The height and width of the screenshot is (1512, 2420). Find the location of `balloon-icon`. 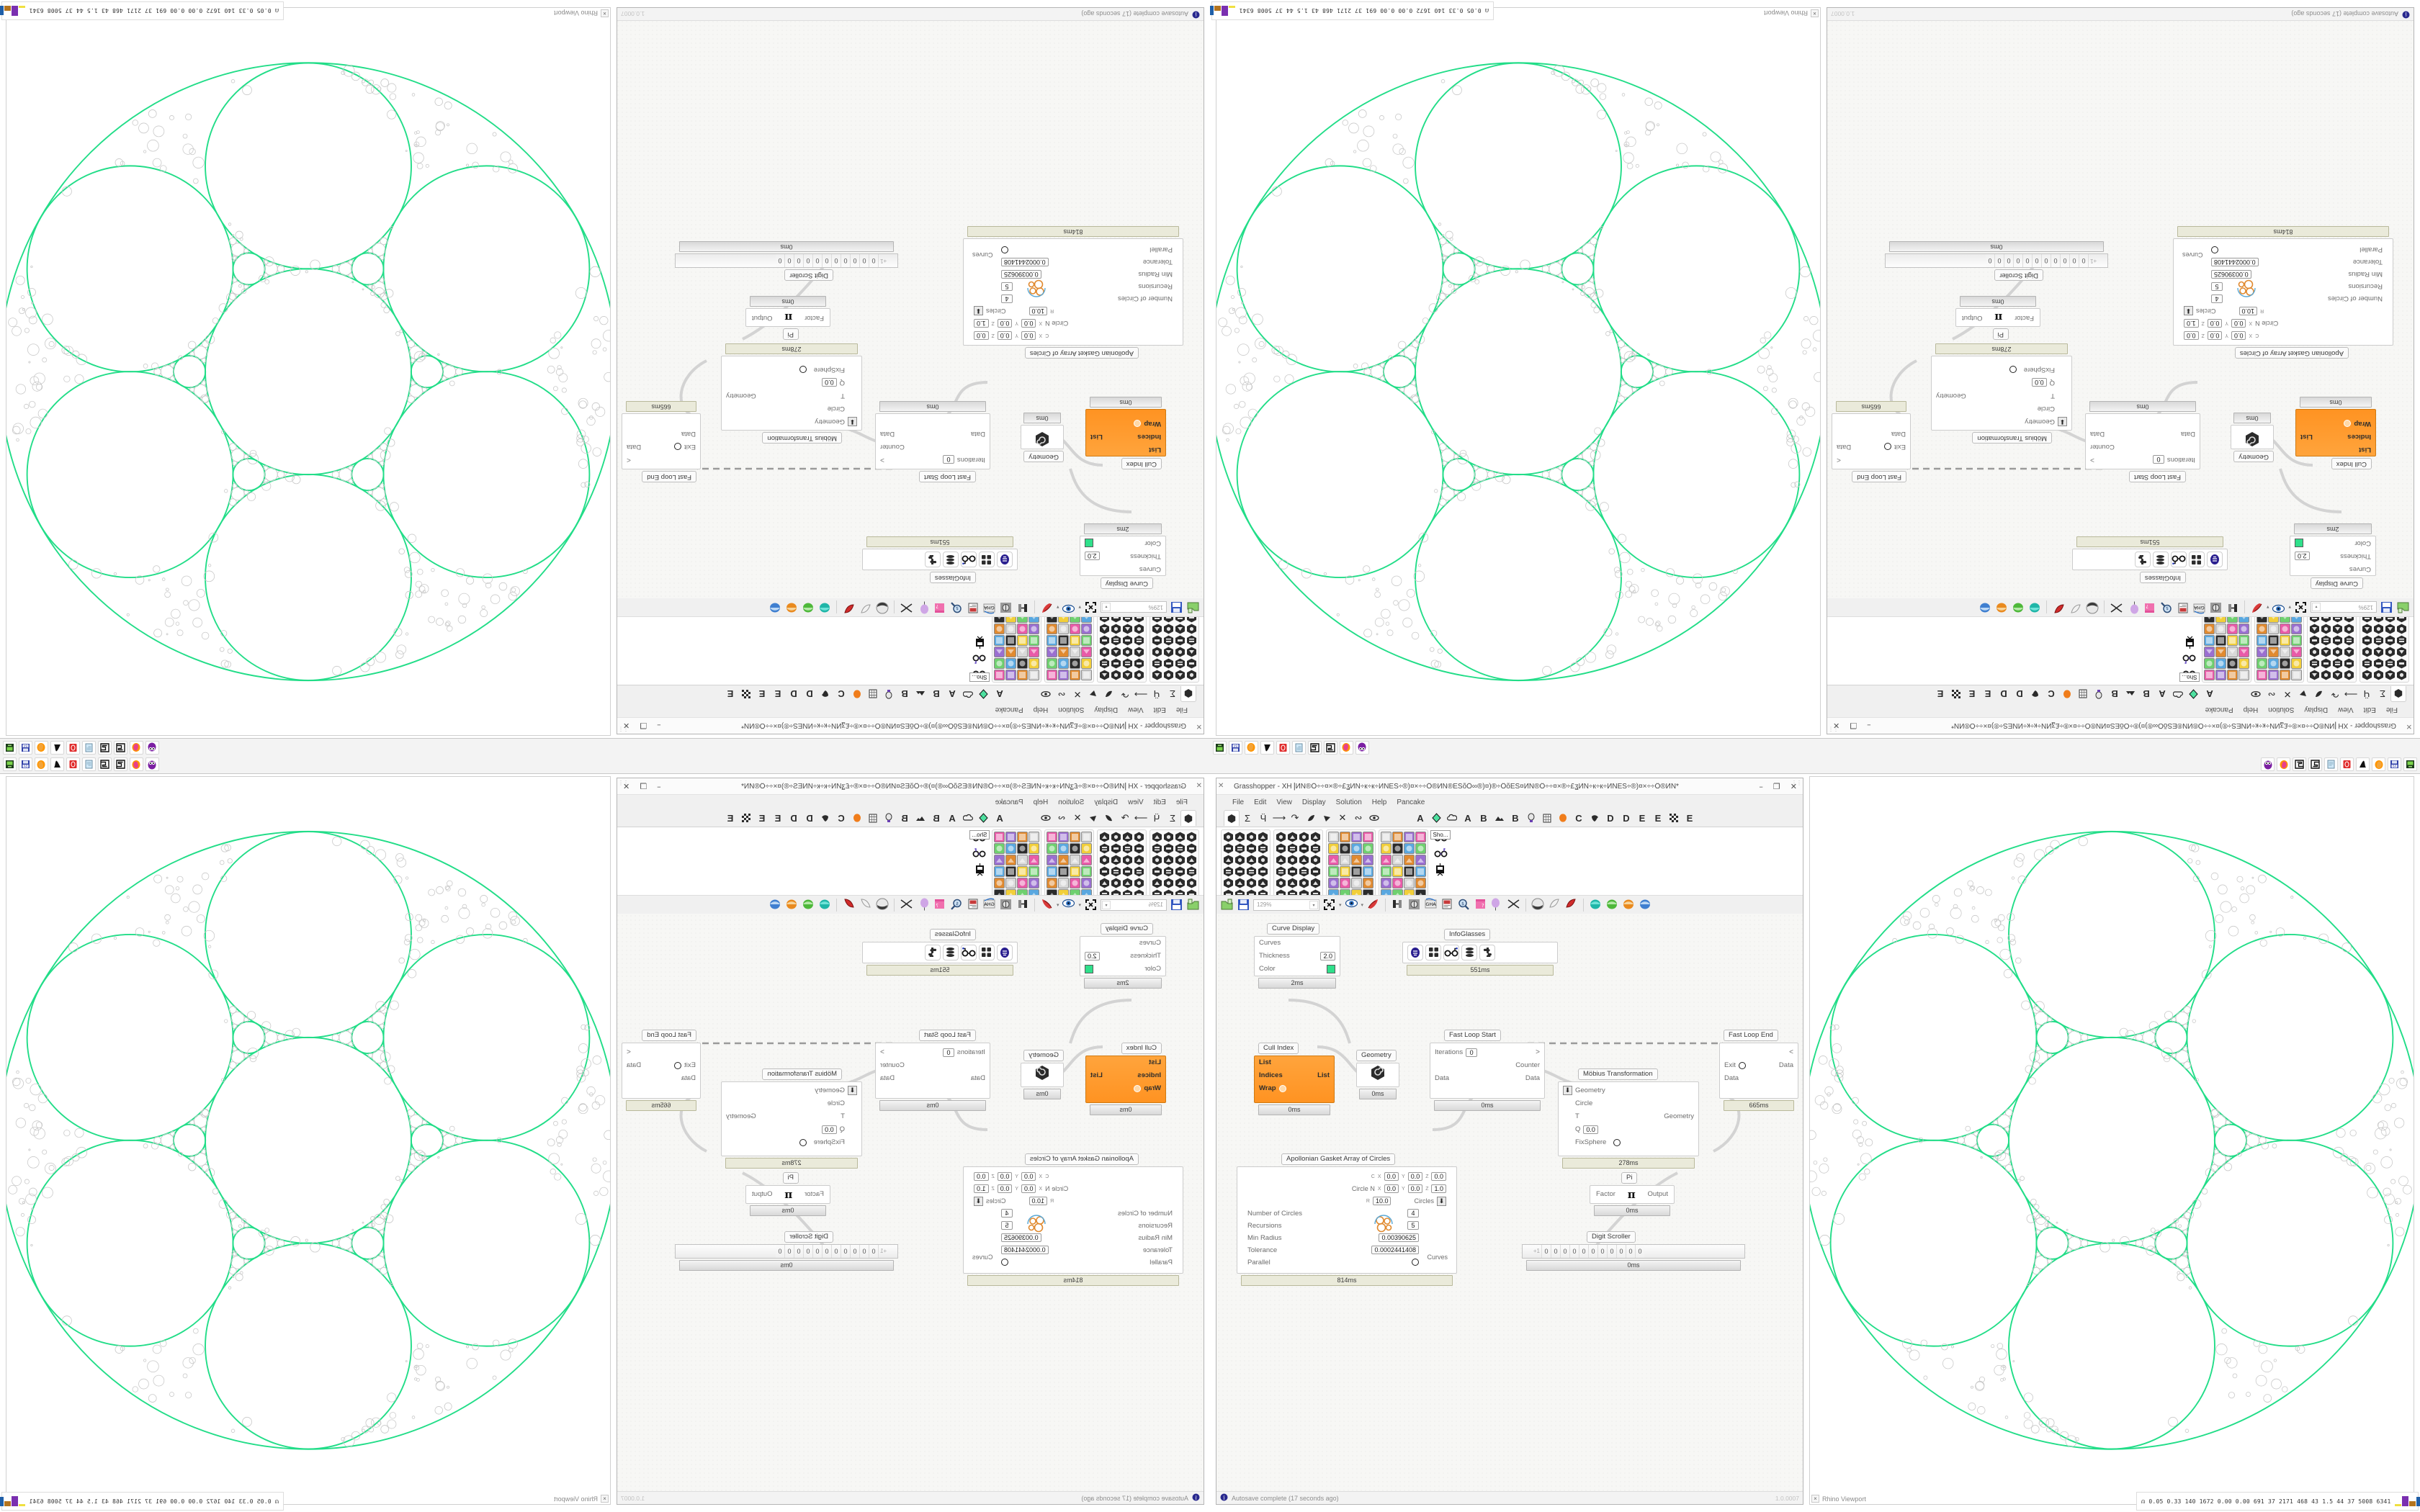

balloon-icon is located at coordinates (2133, 607).